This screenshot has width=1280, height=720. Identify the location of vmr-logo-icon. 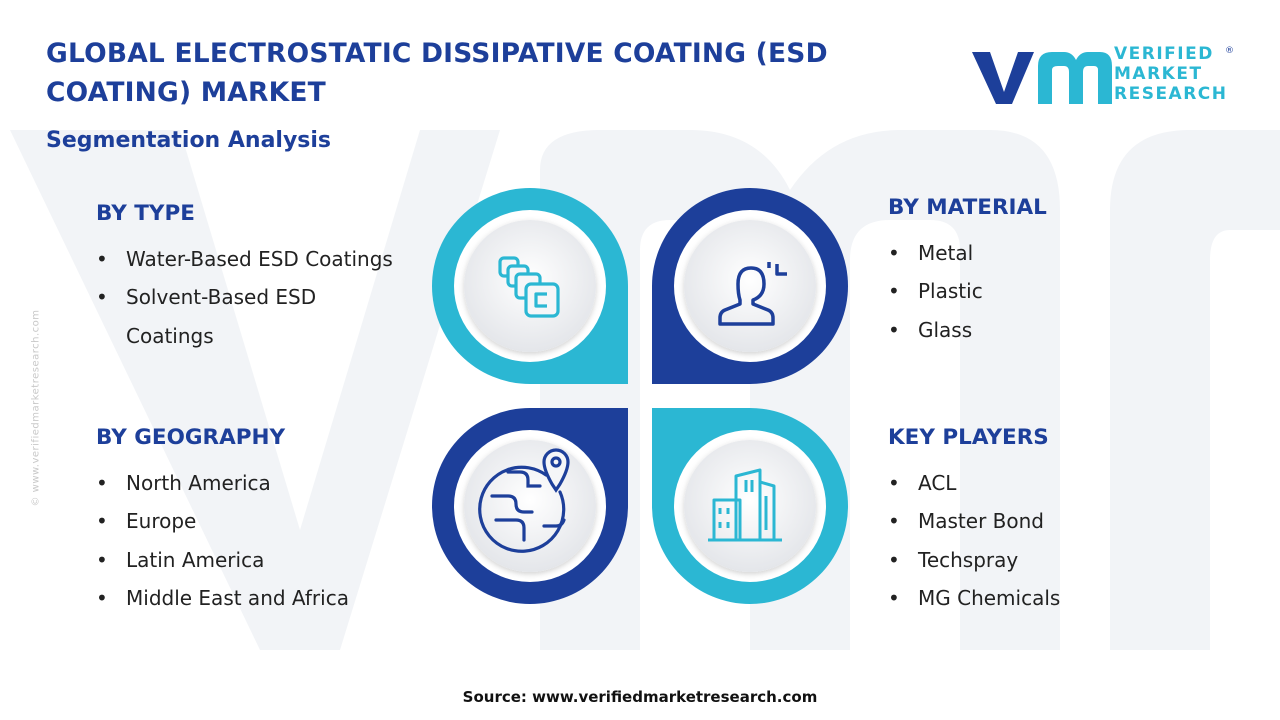
(1042, 78).